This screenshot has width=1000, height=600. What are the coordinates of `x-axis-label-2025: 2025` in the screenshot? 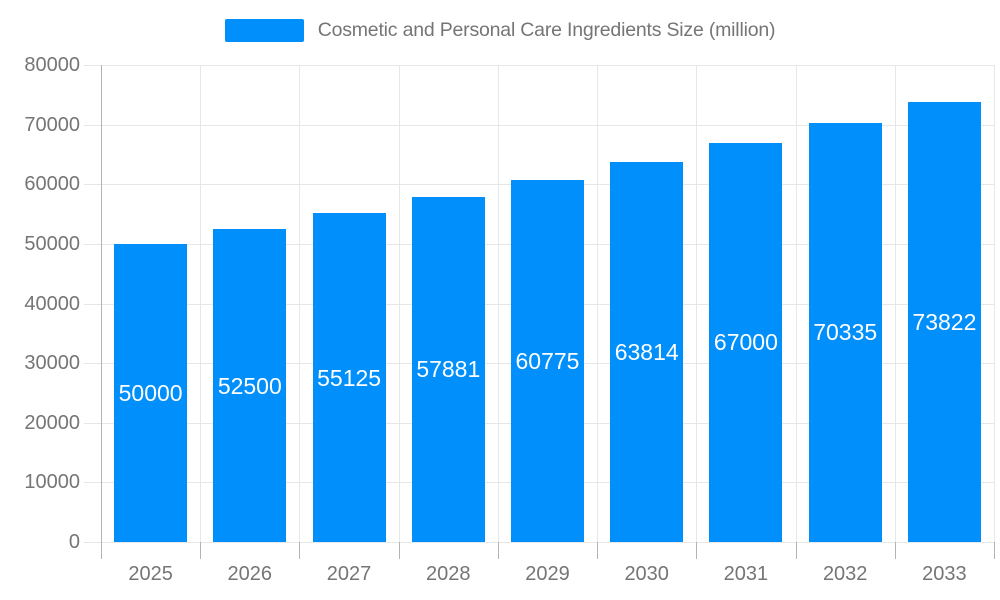 It's located at (150, 574).